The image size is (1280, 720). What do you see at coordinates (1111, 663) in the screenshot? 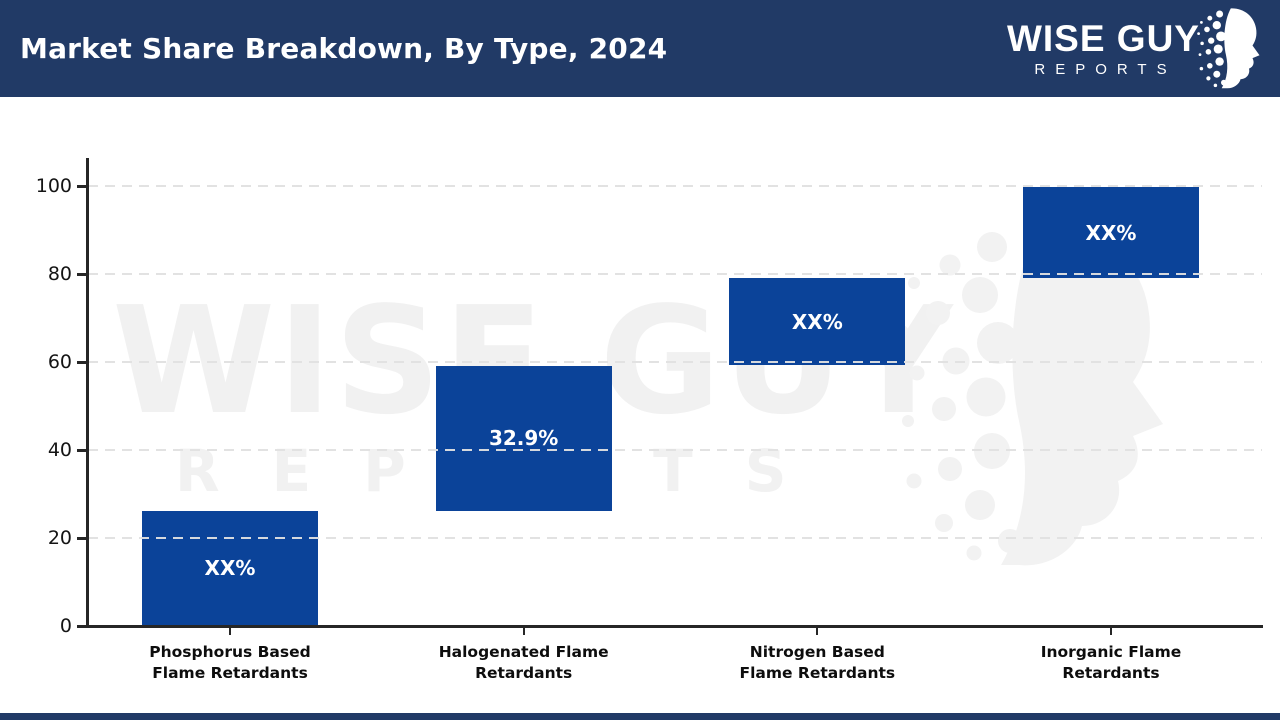
I see `category-label: Inorganic Flame Retardants` at bounding box center [1111, 663].